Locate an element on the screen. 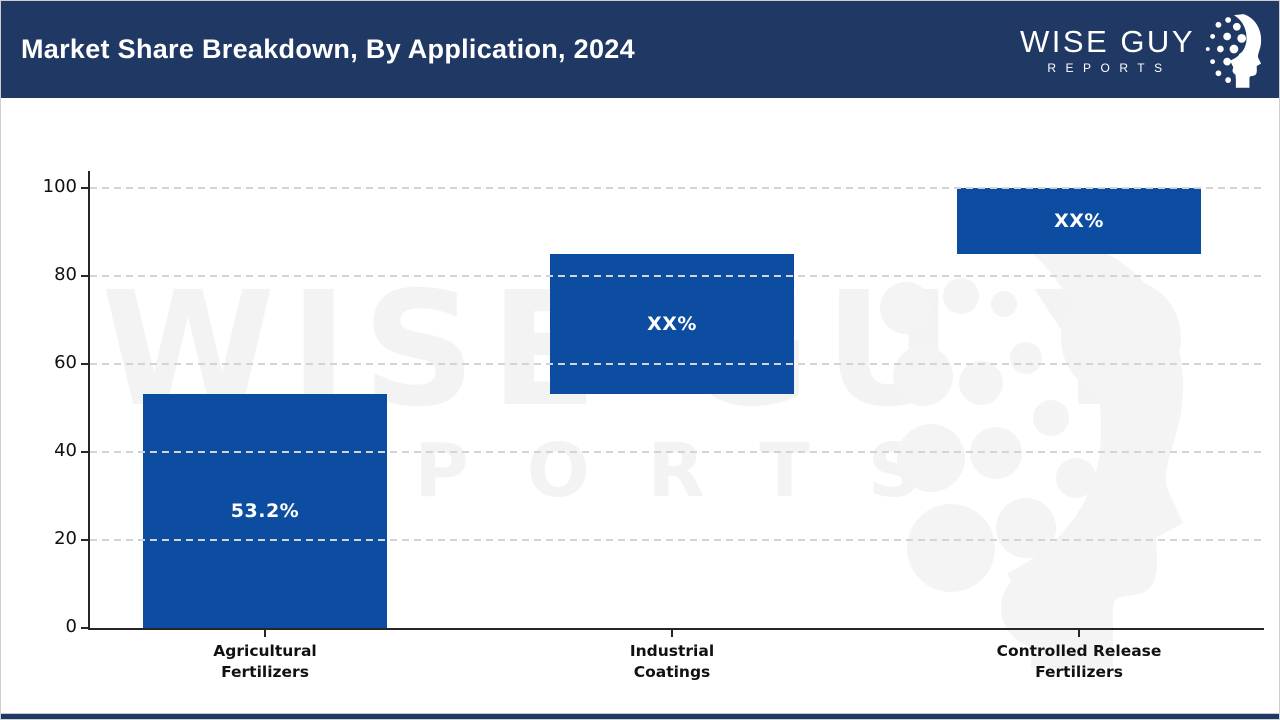 The width and height of the screenshot is (1280, 720). brand-subname: REPORTS is located at coordinates (1109, 67).